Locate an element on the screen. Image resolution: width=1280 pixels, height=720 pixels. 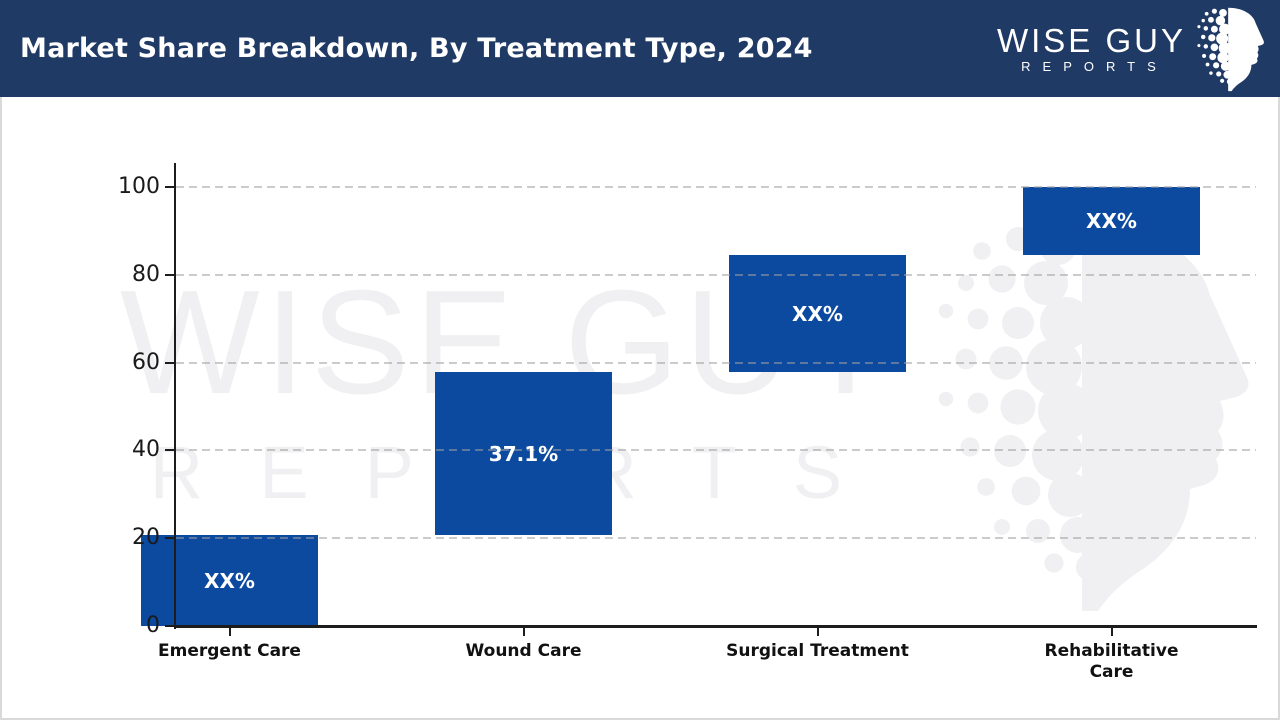
brand-logo-text: WISE GUY REPORTS is located at coordinates (1091, 48).